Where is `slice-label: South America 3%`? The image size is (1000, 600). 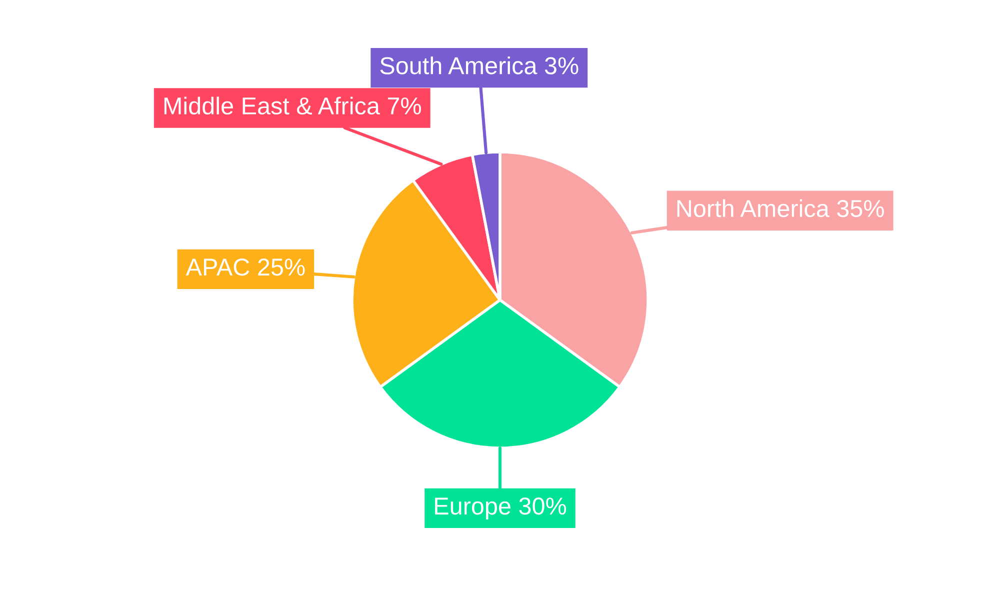
slice-label: South America 3% is located at coordinates (479, 65).